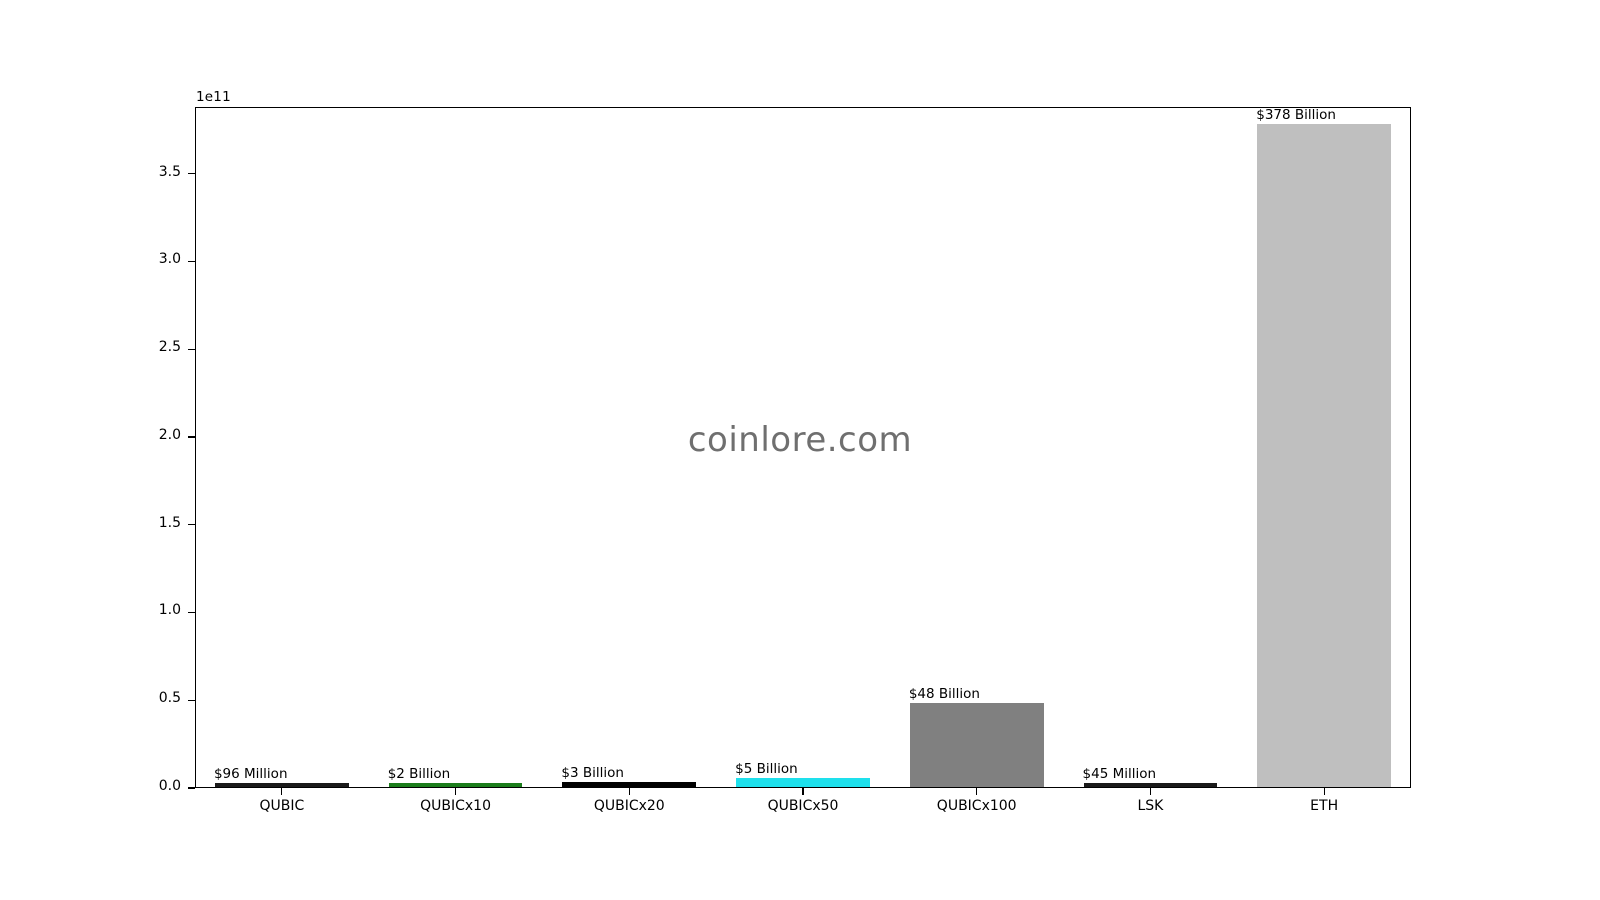 This screenshot has height=900, width=1600. I want to click on x-tick-label: QUBICx100, so click(976, 806).